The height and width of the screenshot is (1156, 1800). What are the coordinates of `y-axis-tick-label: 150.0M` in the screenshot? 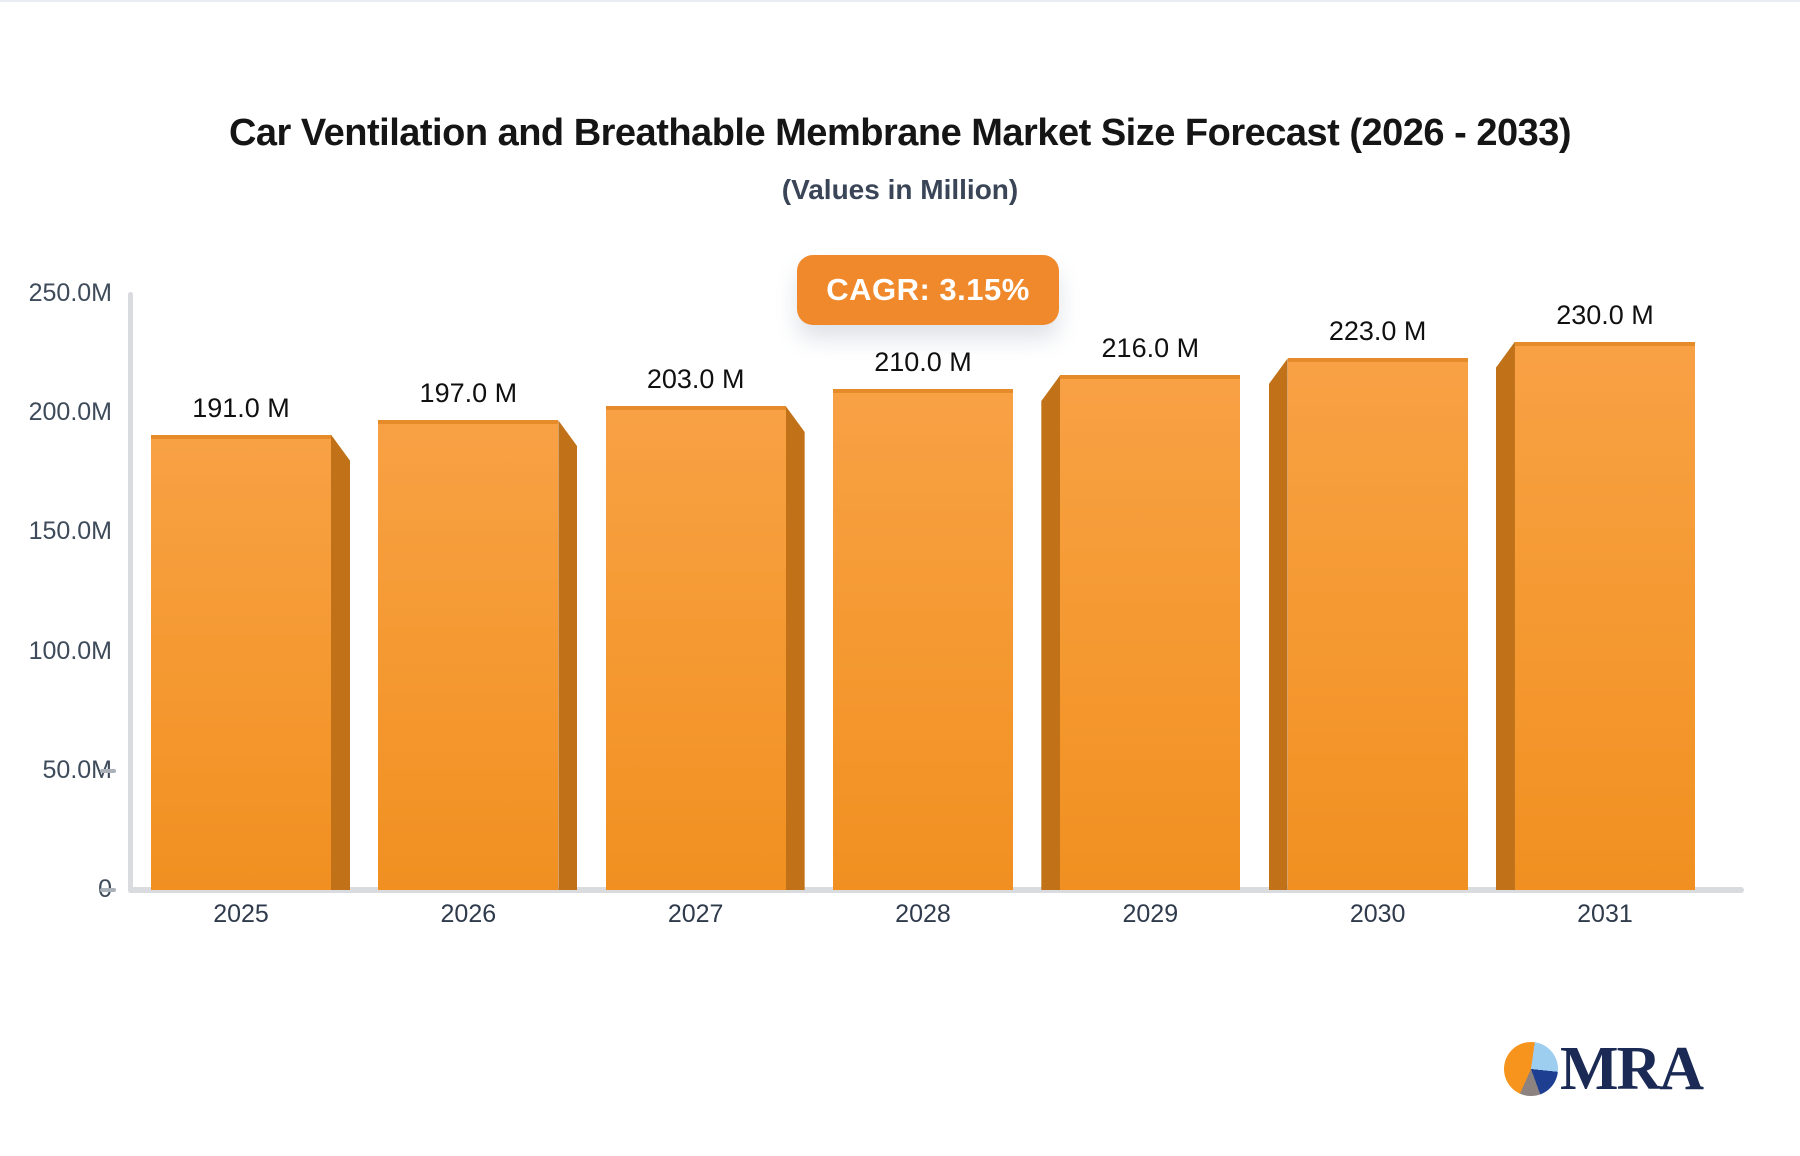 It's located at (70, 531).